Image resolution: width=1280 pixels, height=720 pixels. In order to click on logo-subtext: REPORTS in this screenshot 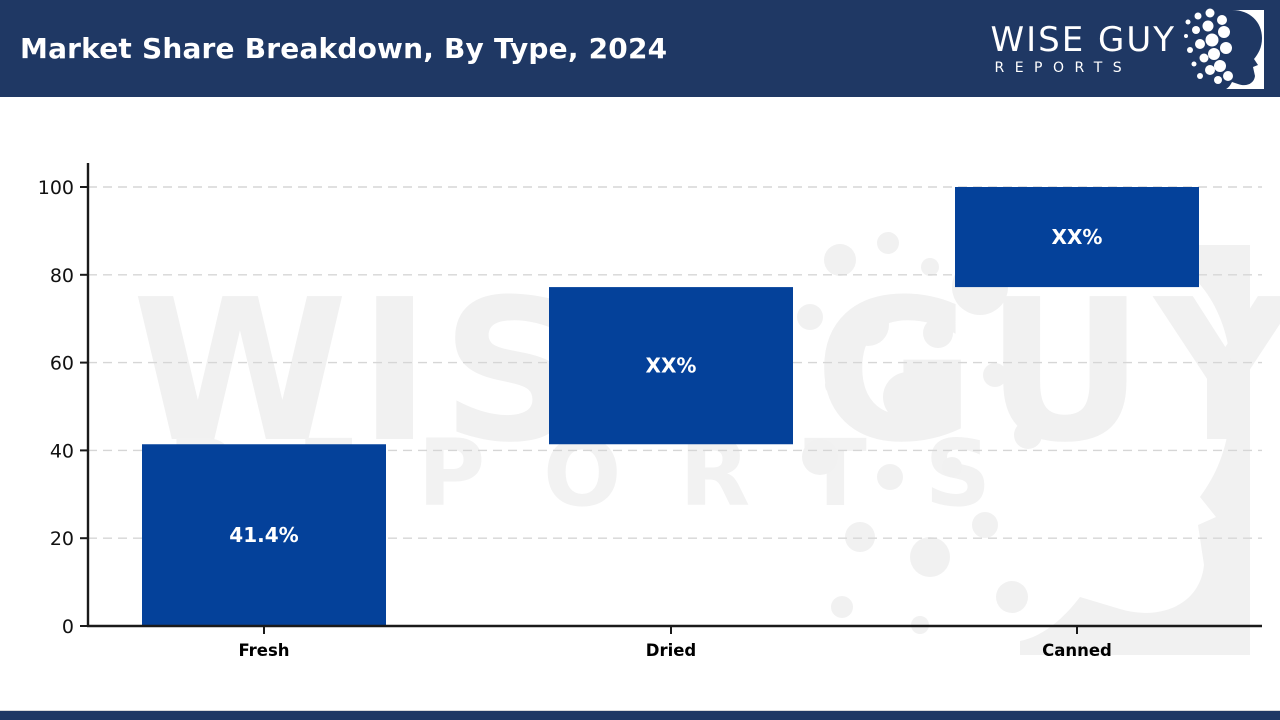, I will do `click(1063, 68)`.